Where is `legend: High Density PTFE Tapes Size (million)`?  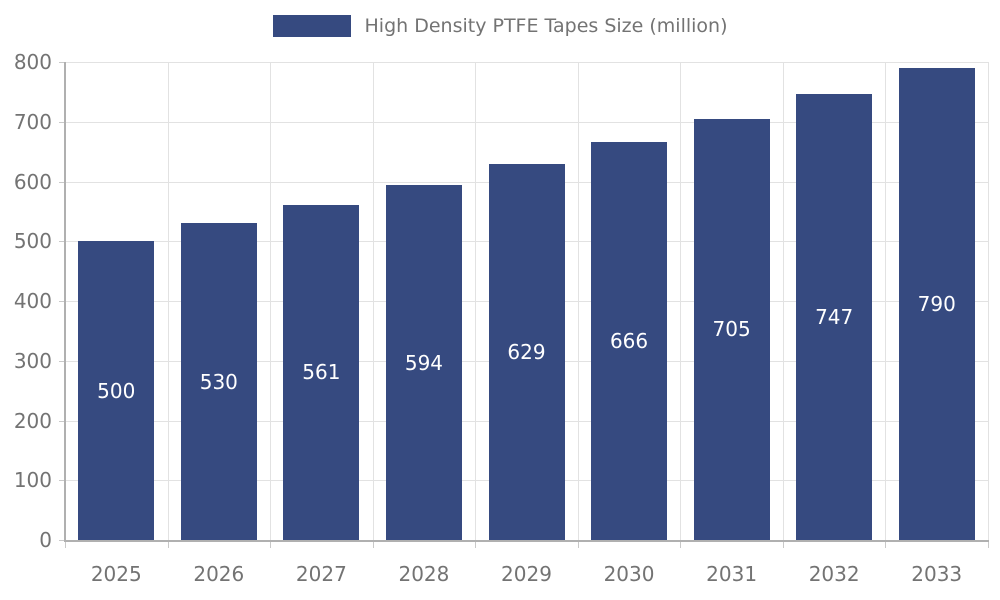
legend: High Density PTFE Tapes Size (million) is located at coordinates (500, 26).